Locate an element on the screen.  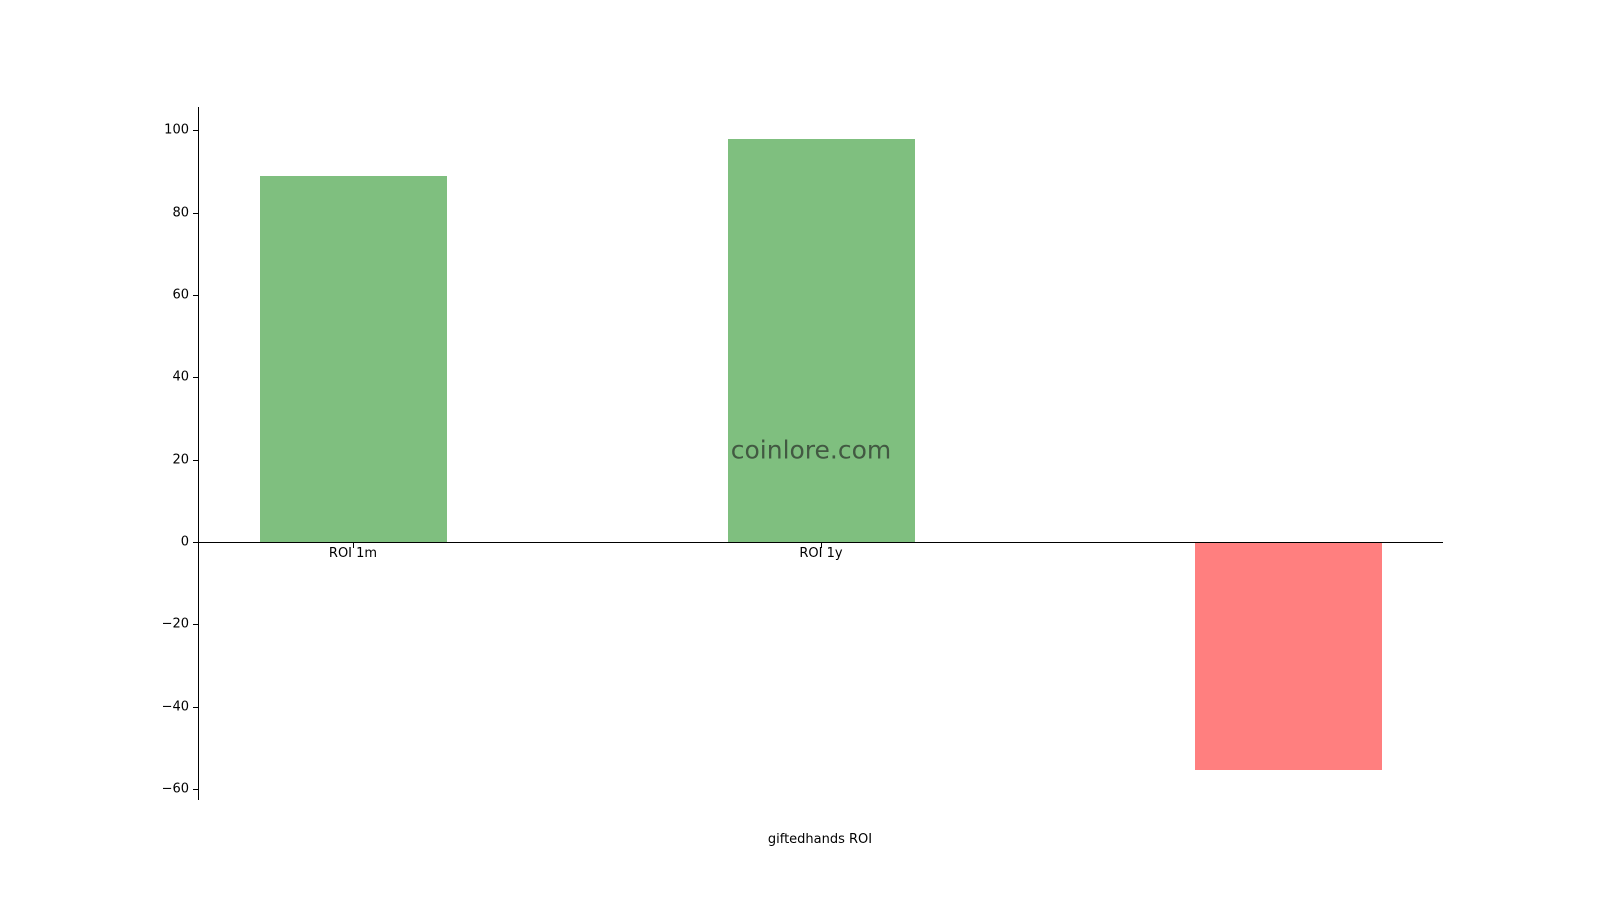
y-tick-label: −60 is located at coordinates (175, 789).